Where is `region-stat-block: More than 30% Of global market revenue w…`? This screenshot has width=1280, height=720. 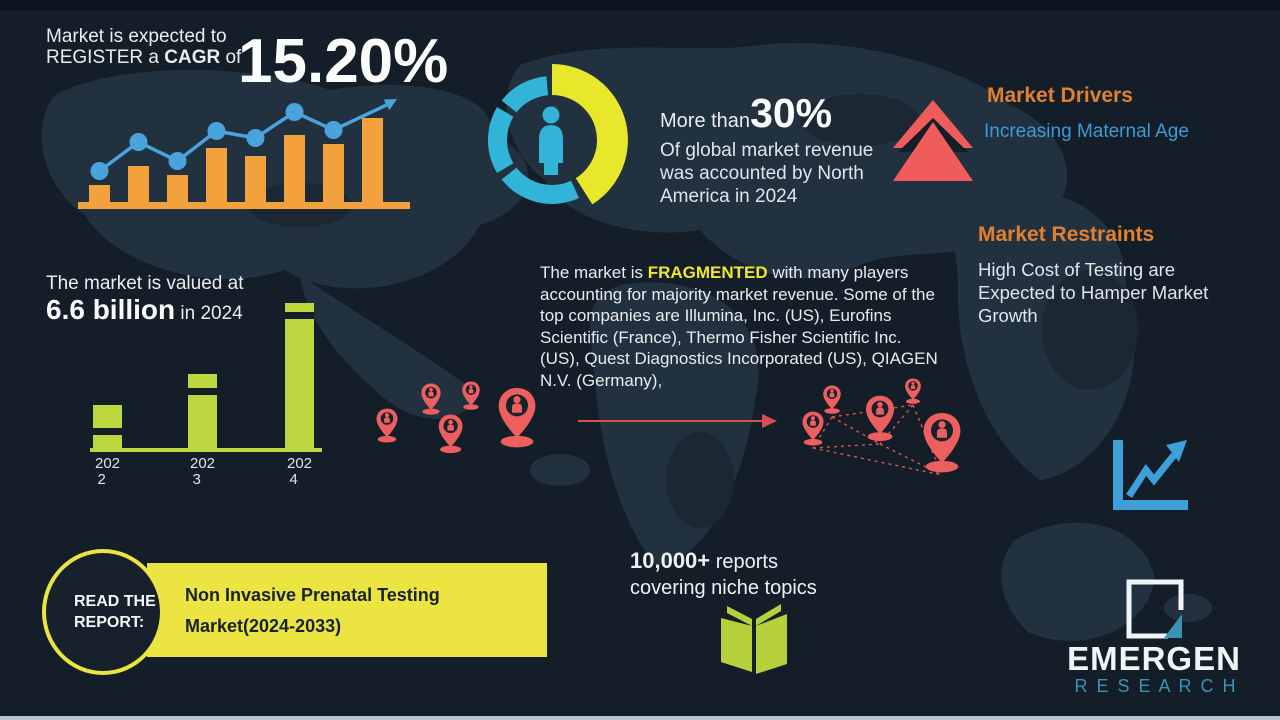
region-stat-block: More than 30% Of global market revenue w… is located at coordinates (772, 149).